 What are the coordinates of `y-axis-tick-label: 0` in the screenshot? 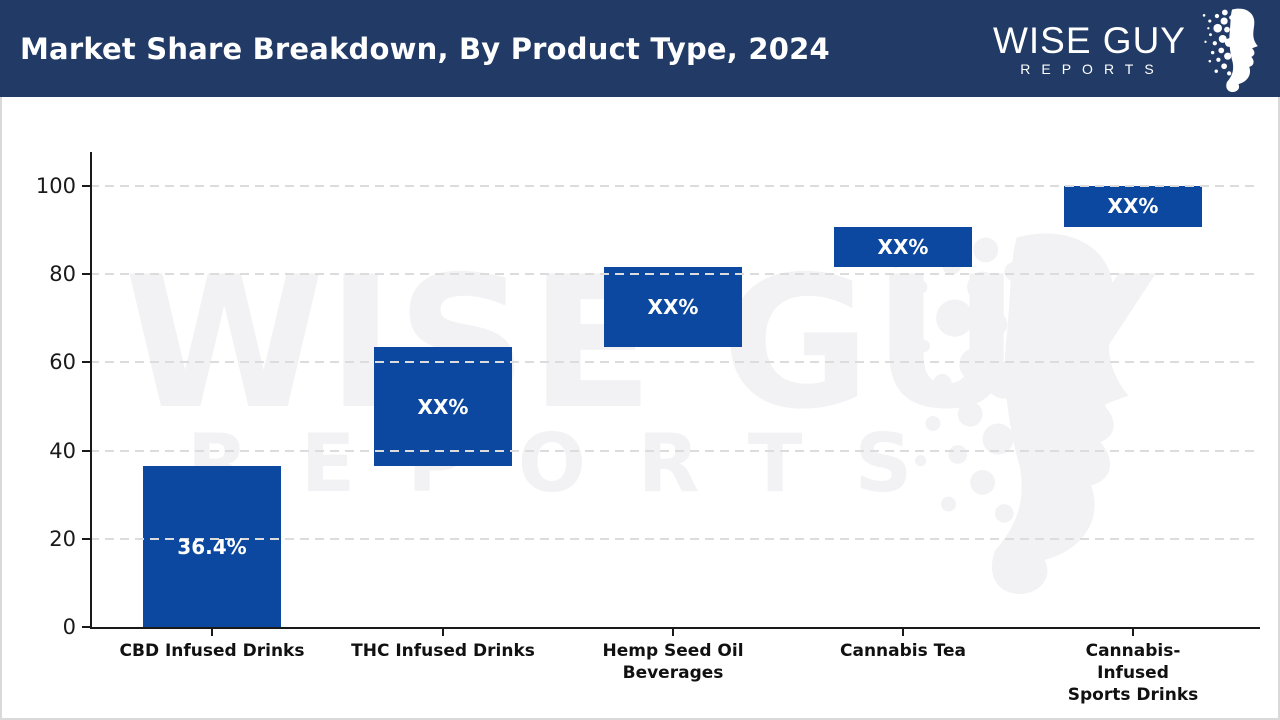 It's located at (69, 627).